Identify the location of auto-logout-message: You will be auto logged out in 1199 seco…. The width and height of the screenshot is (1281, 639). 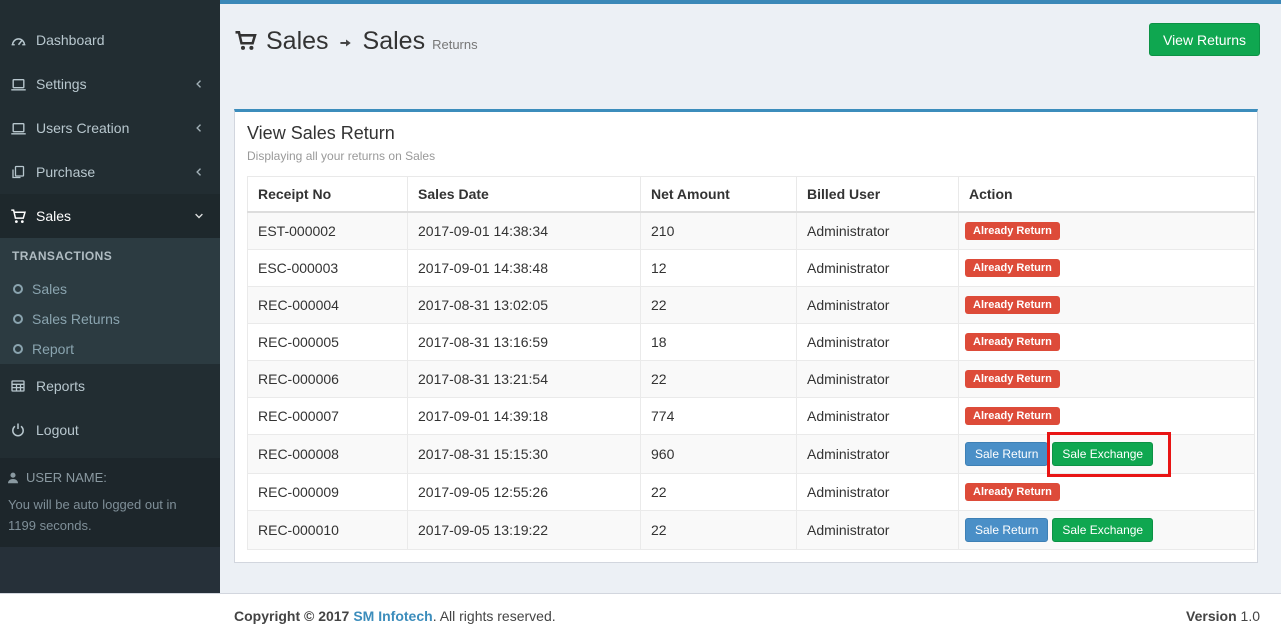
(92, 515).